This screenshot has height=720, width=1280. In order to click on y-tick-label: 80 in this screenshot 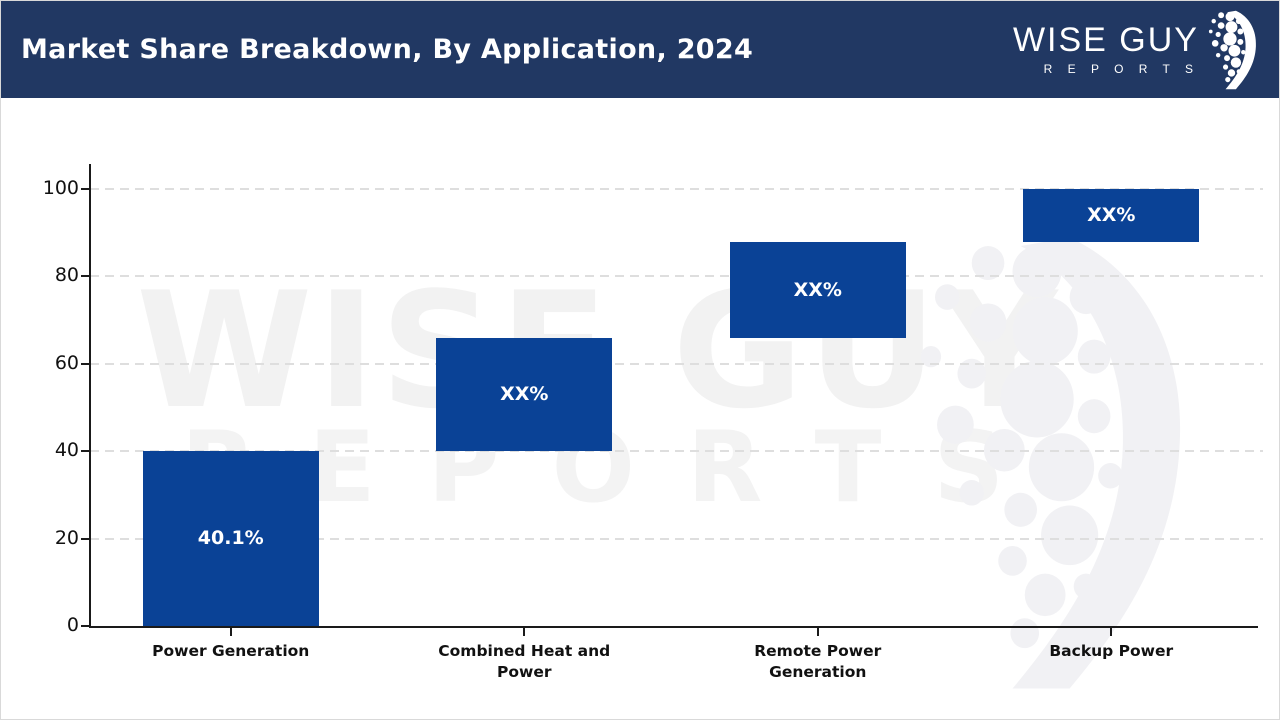, I will do `click(66, 275)`.